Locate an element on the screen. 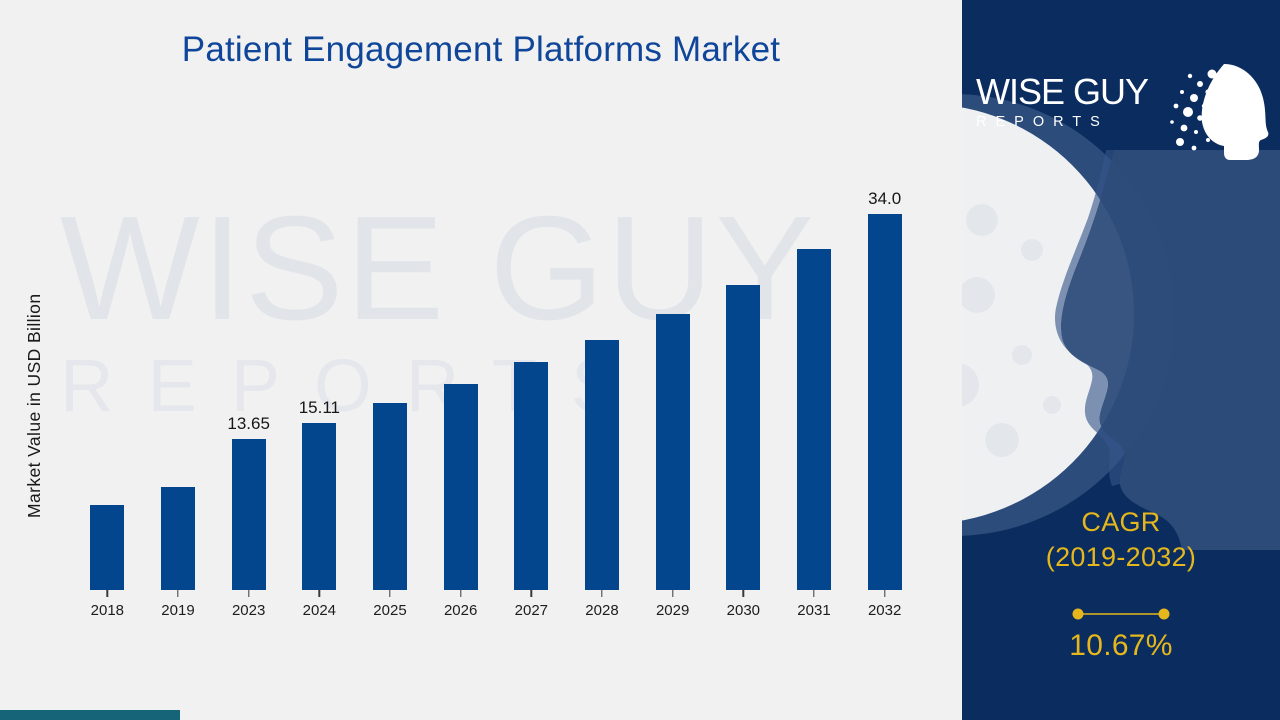 The image size is (1280, 720). brand-logo-primary: WISE GUY is located at coordinates (1062, 91).